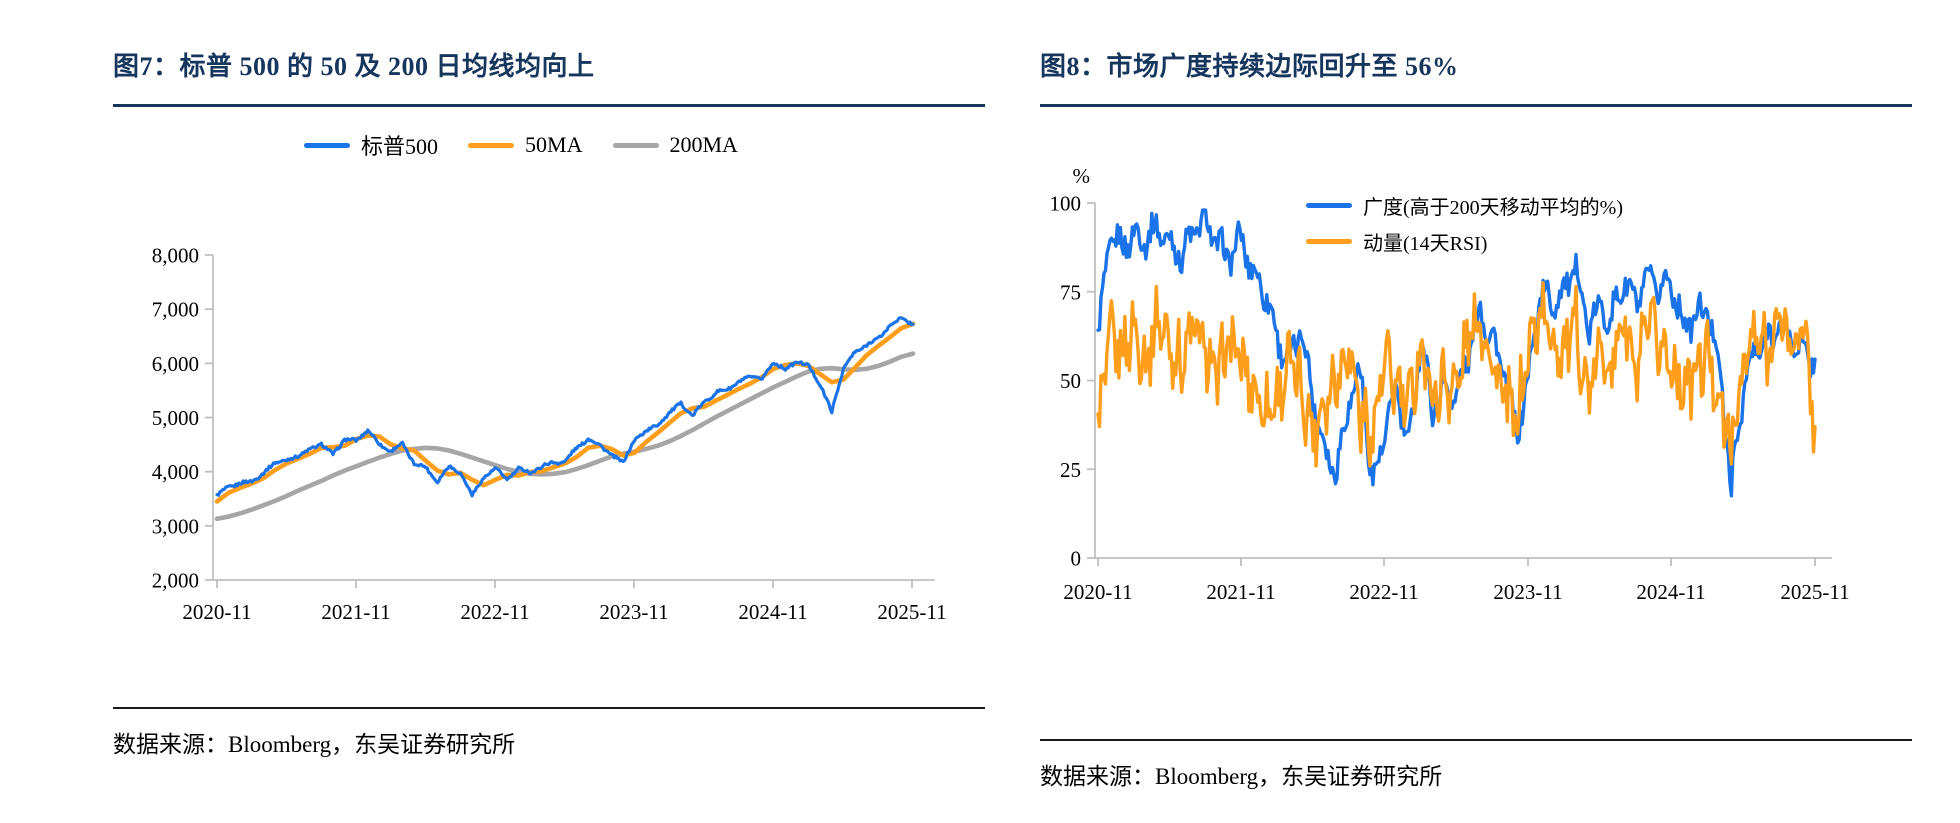 The image size is (1960, 823). Describe the element at coordinates (1464, 223) in the screenshot. I see `figure-8-legend: 广度(高于200天移动平均的%) 动量(14天RSI)` at that location.